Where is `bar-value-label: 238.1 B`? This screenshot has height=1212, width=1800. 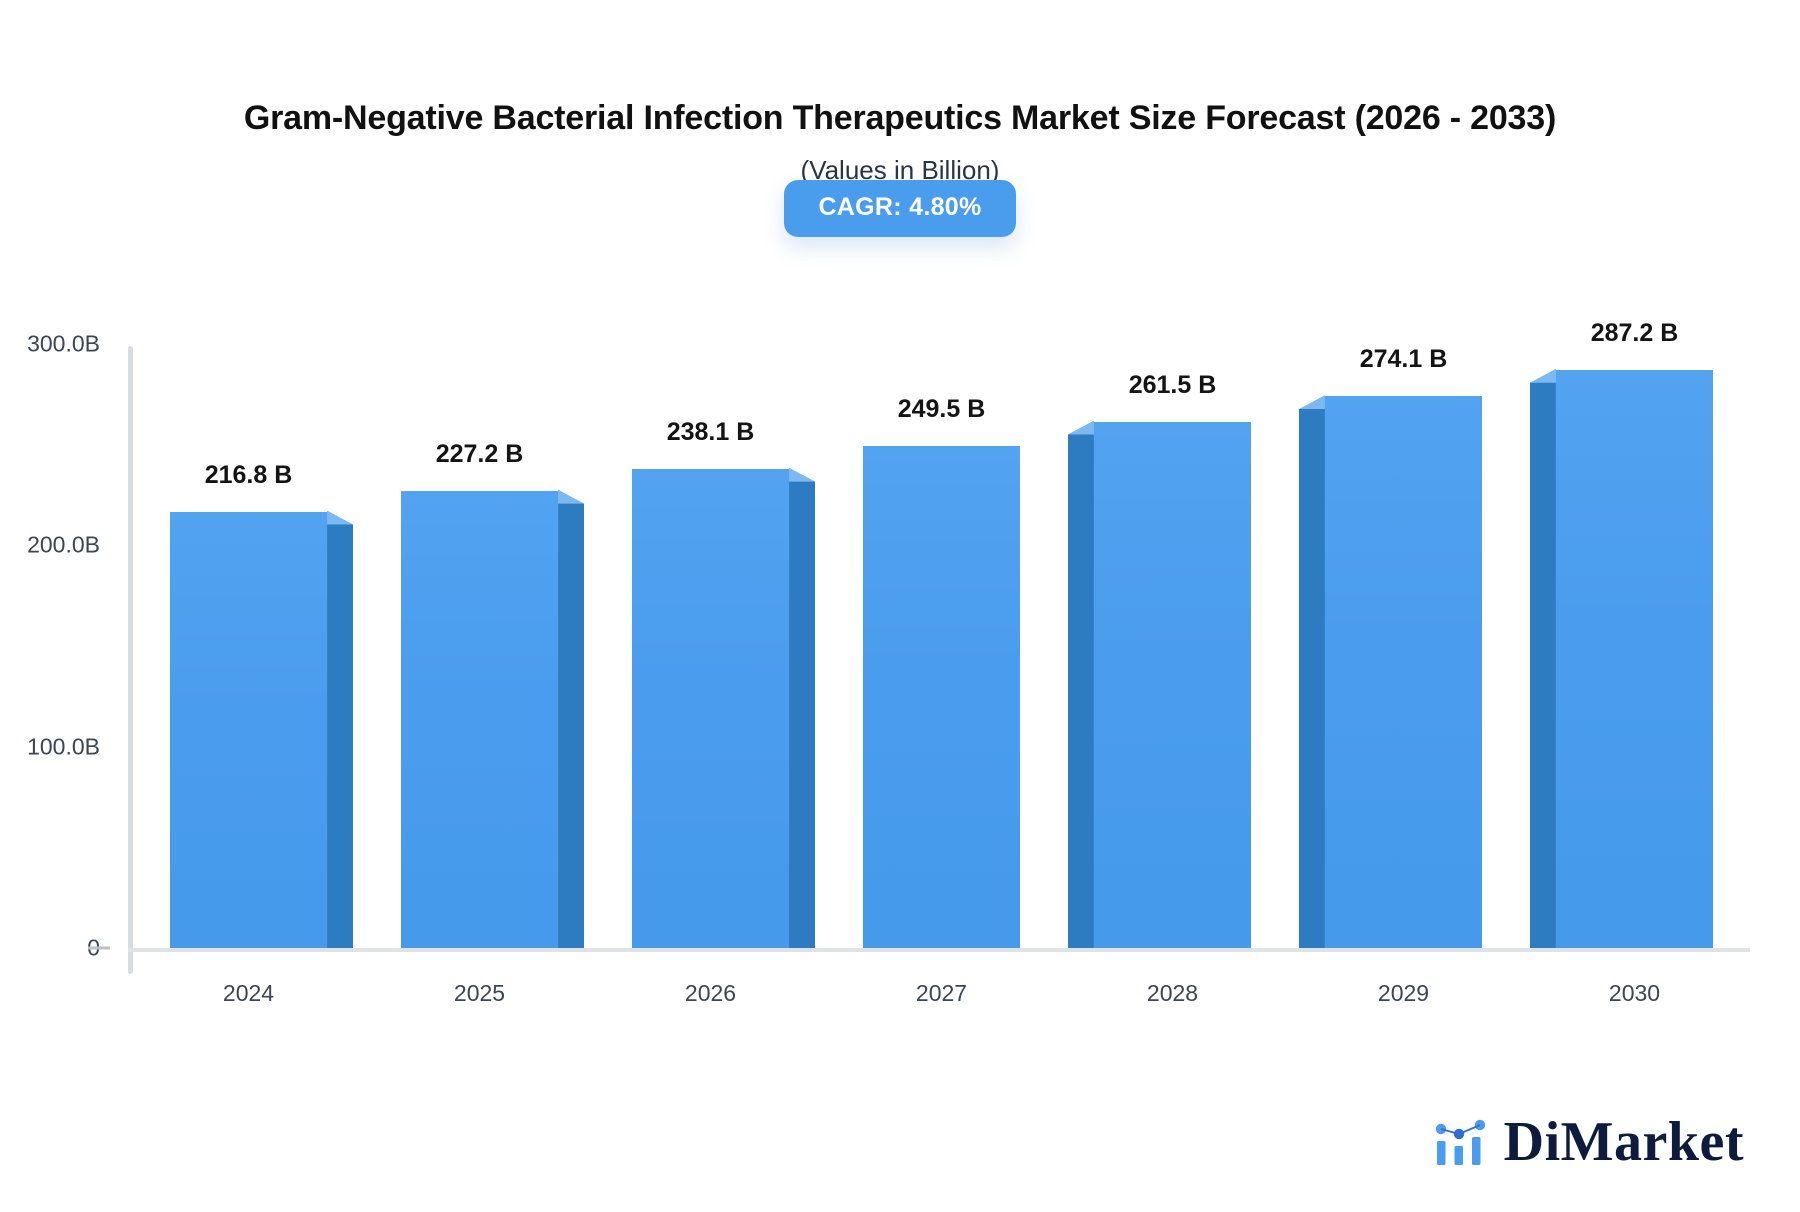 bar-value-label: 238.1 B is located at coordinates (710, 431).